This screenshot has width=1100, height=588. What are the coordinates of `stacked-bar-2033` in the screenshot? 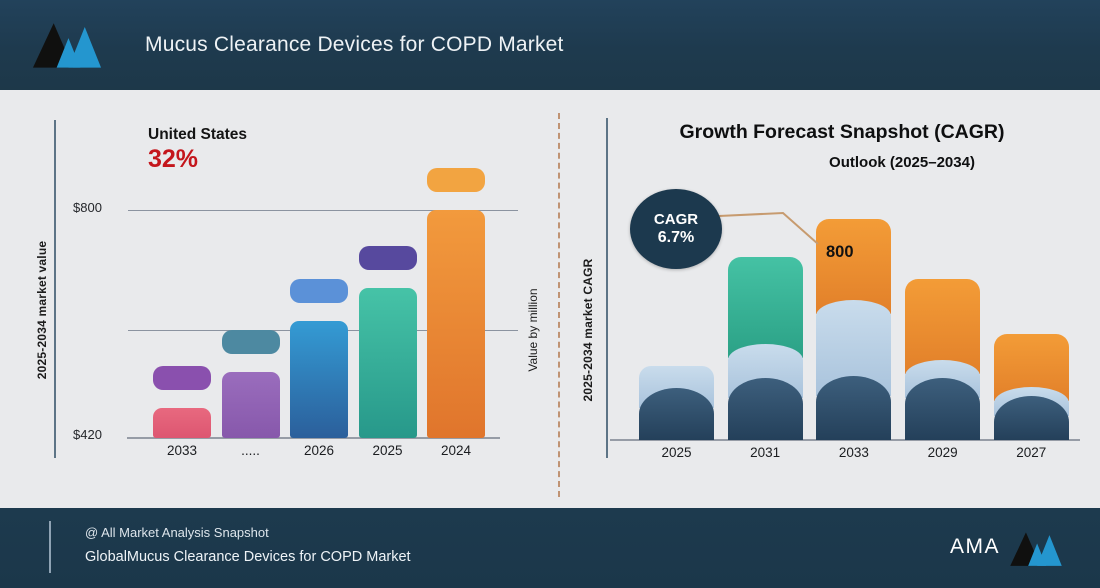 It's located at (854, 329).